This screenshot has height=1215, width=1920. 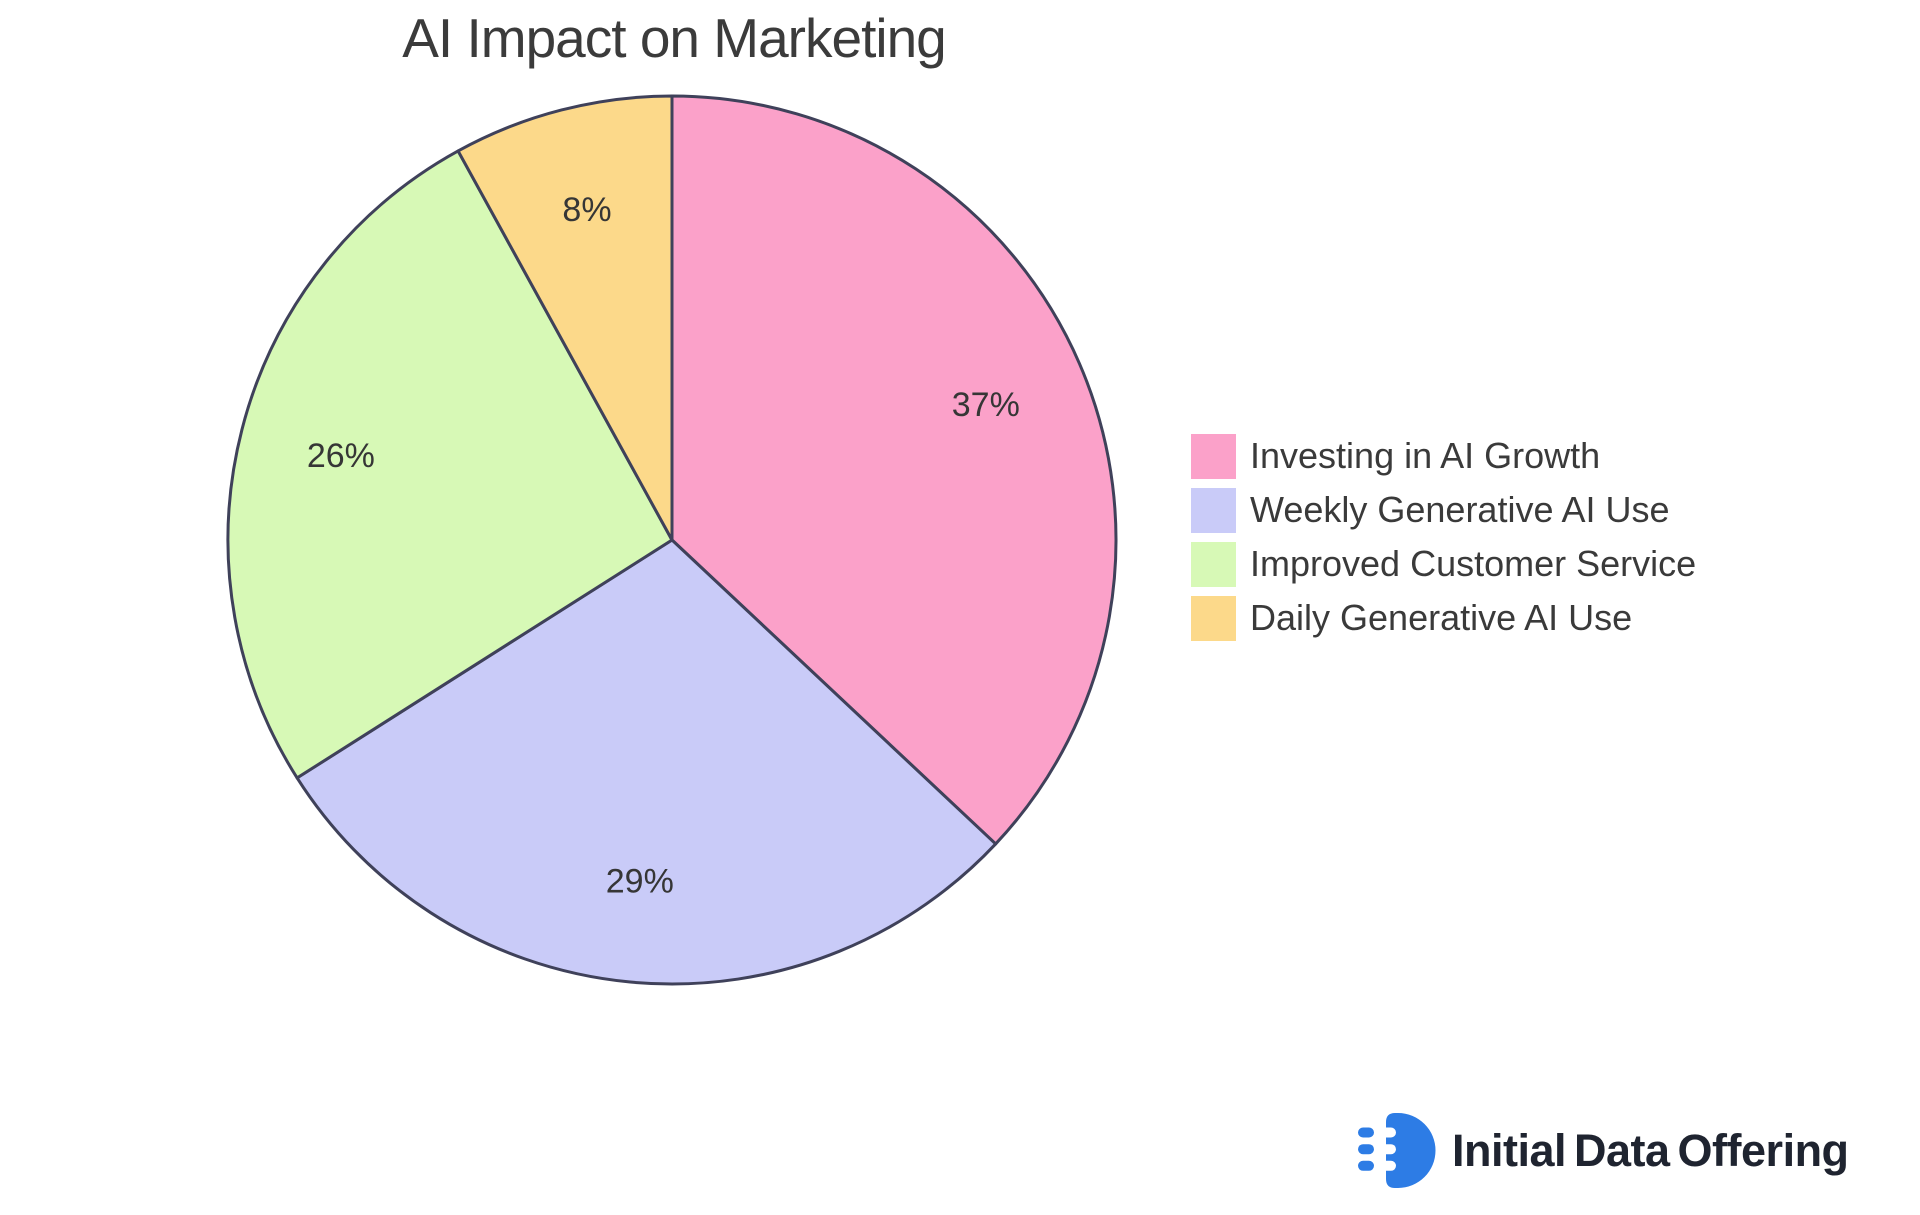 What do you see at coordinates (1397, 1150) in the screenshot?
I see `brand-logo-icon` at bounding box center [1397, 1150].